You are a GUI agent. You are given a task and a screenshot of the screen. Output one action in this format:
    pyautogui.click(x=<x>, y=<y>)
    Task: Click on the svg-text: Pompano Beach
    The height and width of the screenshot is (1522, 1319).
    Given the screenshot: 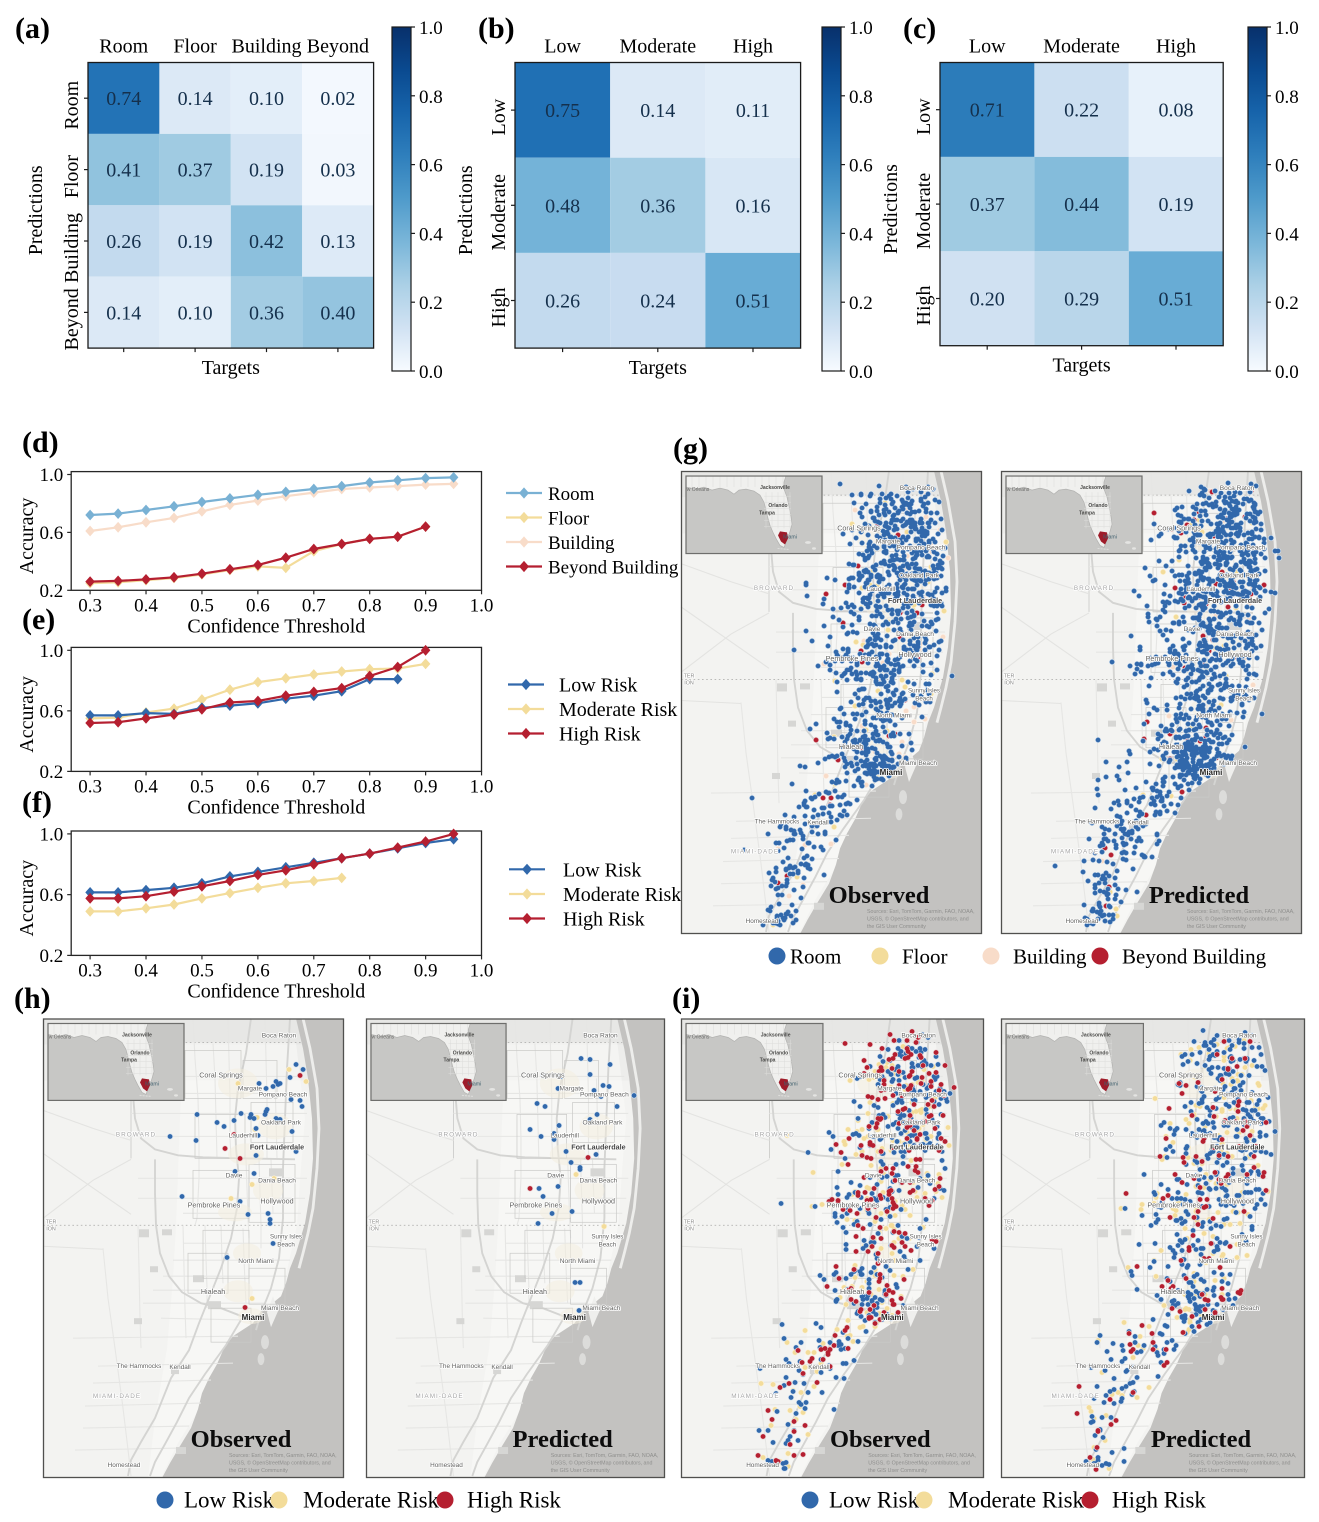 What is the action you would take?
    pyautogui.click(x=1243, y=1094)
    